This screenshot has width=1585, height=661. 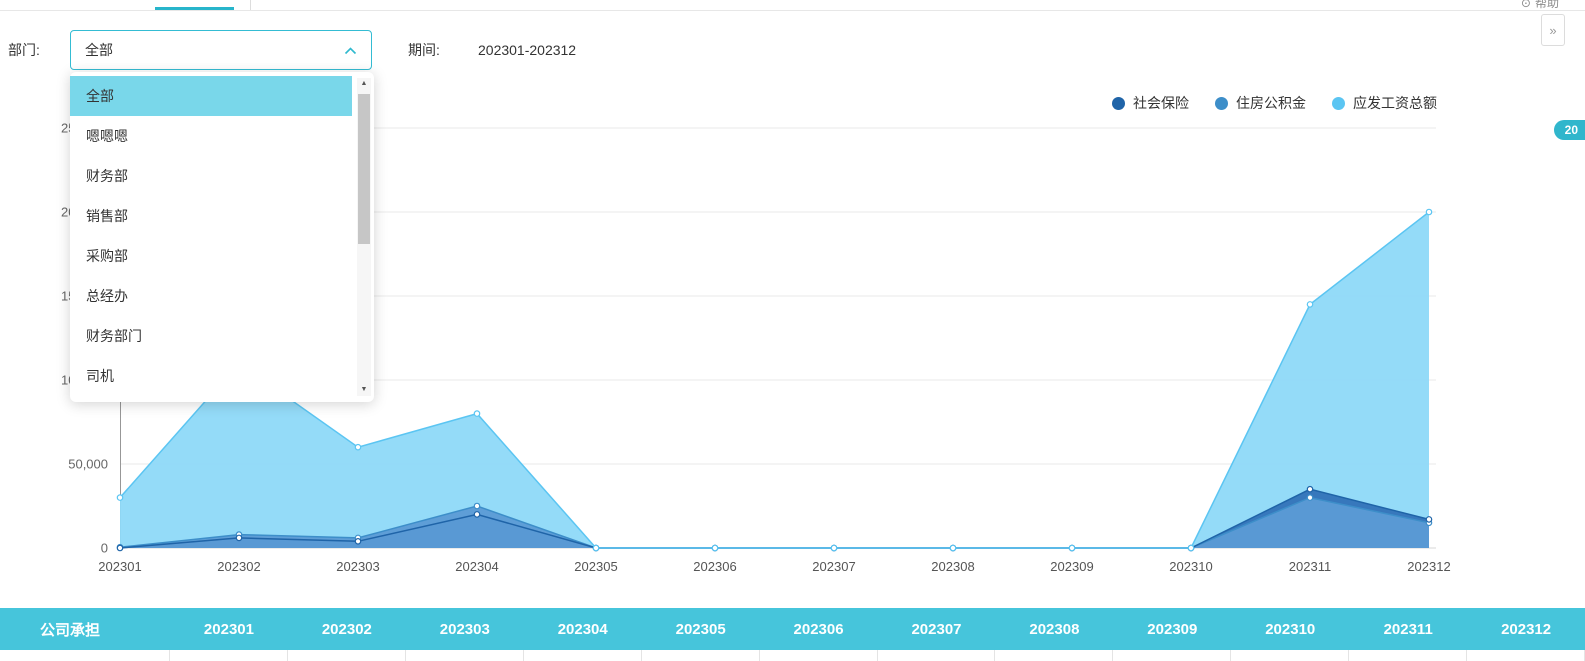 What do you see at coordinates (70, 630) in the screenshot?
I see `table-row-label: 公司承担` at bounding box center [70, 630].